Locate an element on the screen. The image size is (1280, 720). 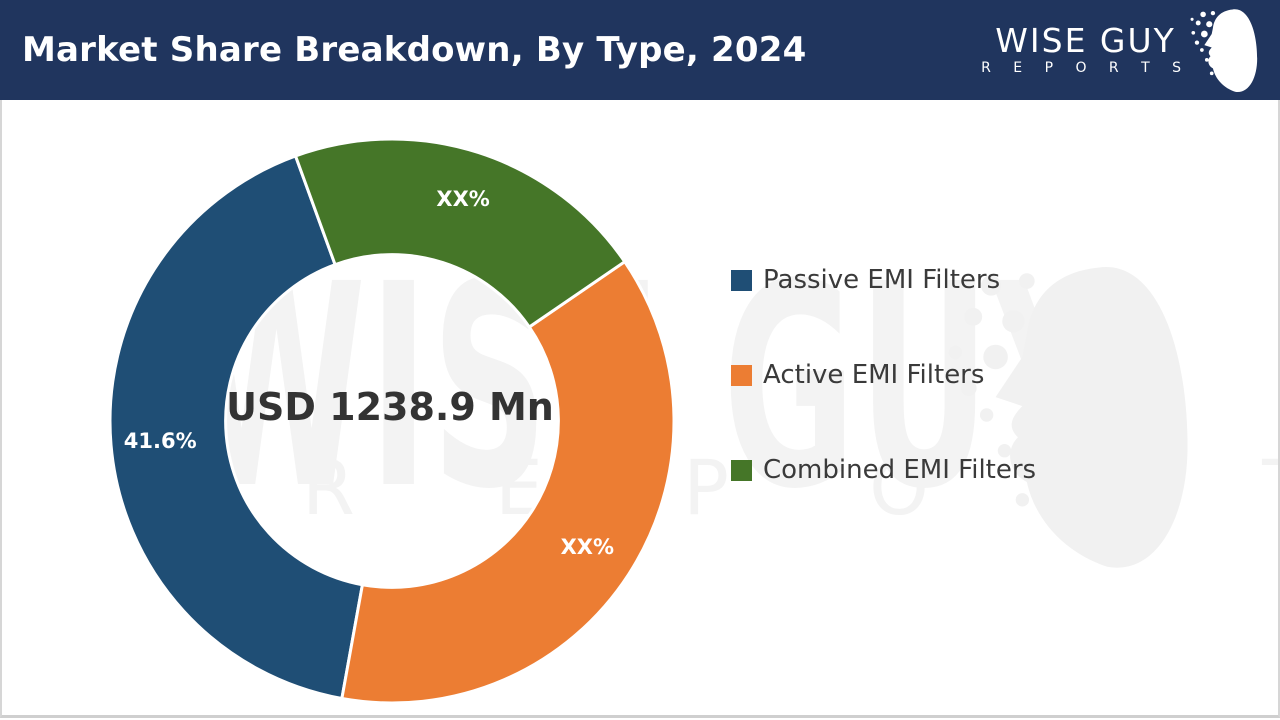
logo-face-icon is located at coordinates (1224, 51).